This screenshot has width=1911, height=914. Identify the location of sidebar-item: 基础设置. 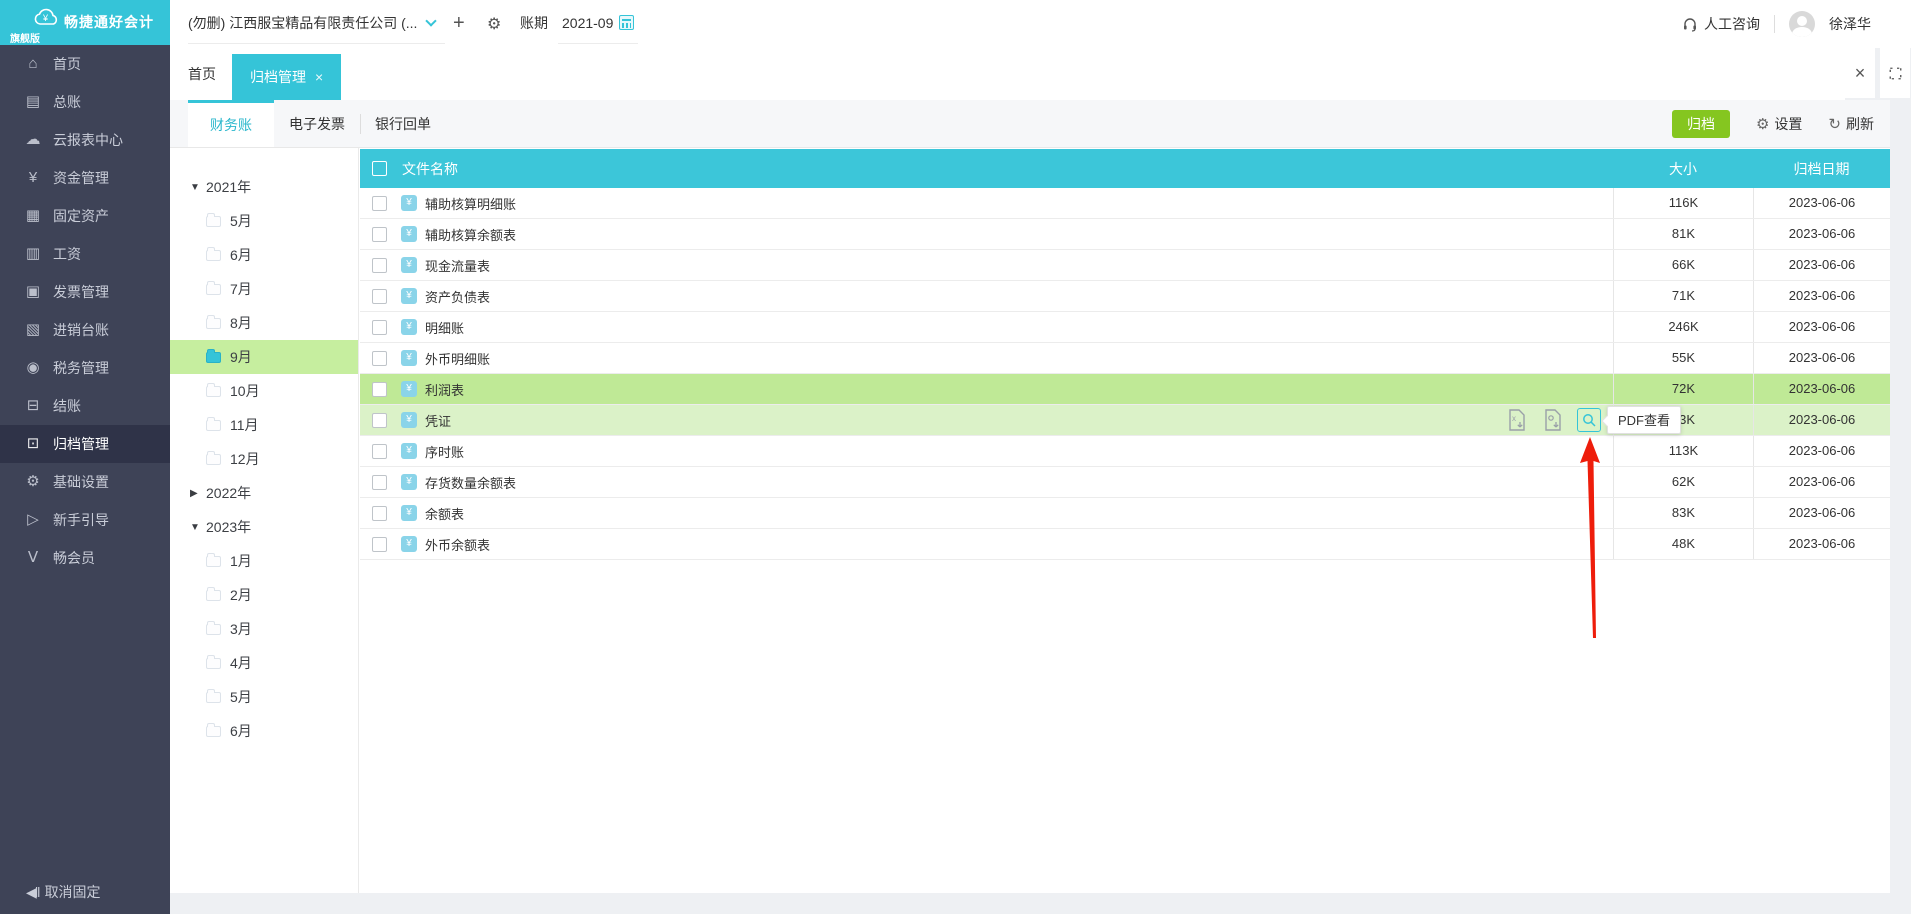
(85, 482).